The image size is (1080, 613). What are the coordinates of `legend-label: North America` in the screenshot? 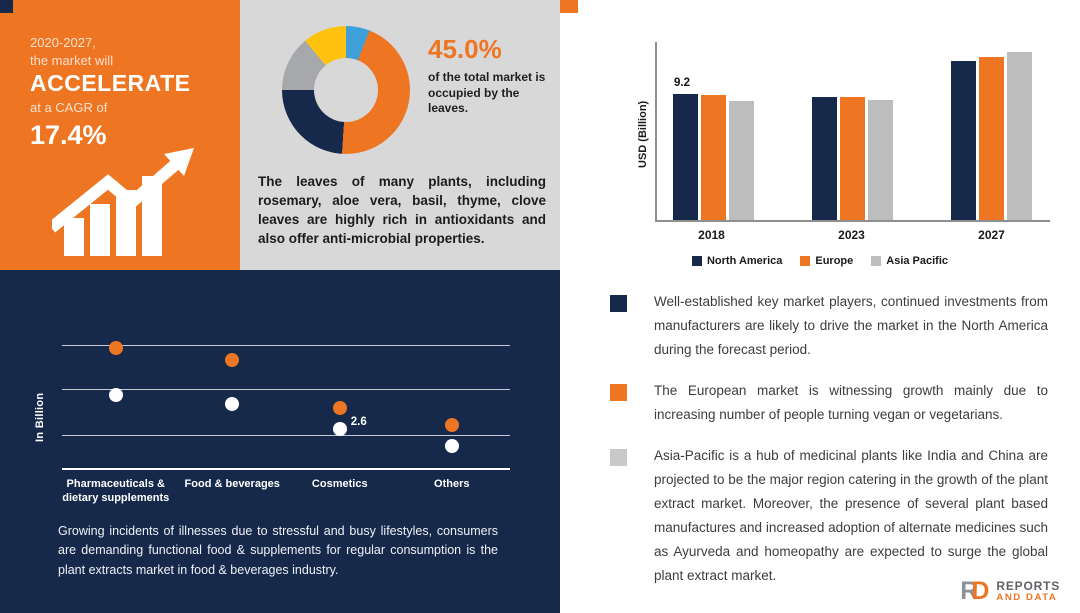 It's located at (744, 261).